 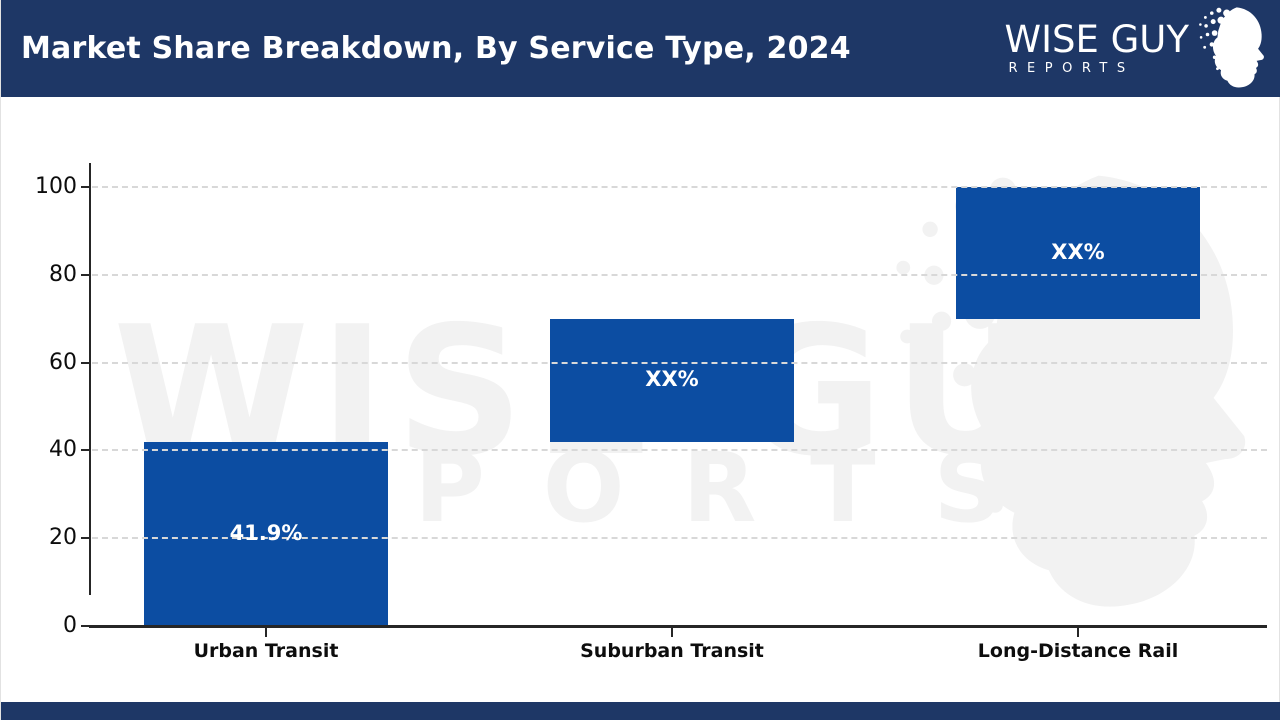 I want to click on y-tick-label: 60, so click(x=63, y=362).